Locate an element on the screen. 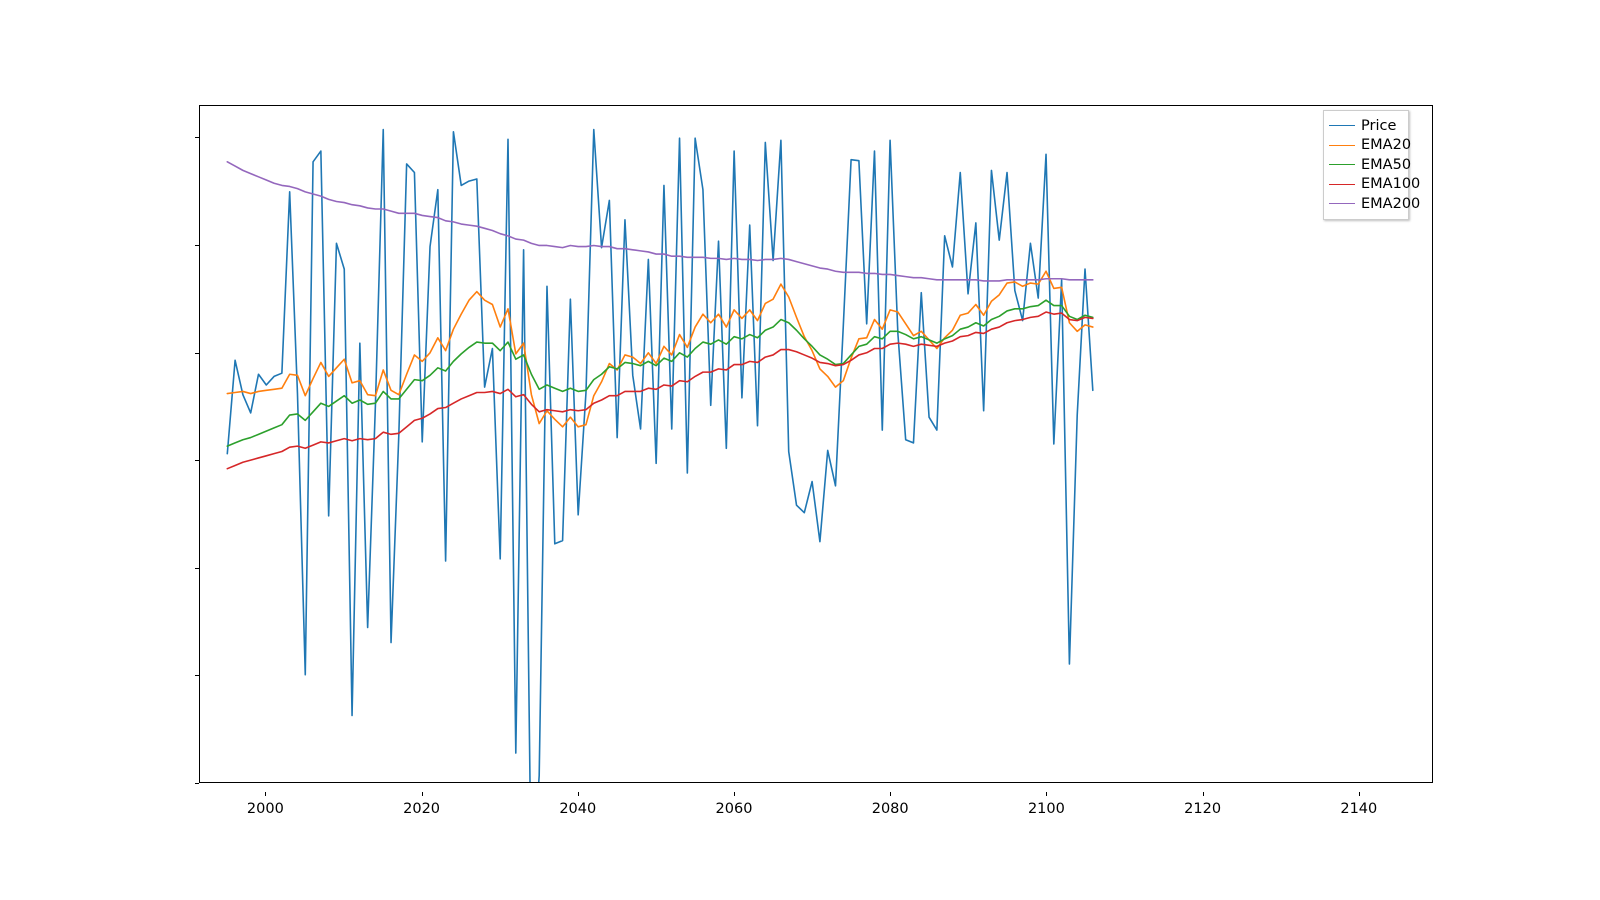  series-line-ema100 is located at coordinates (660, 390).